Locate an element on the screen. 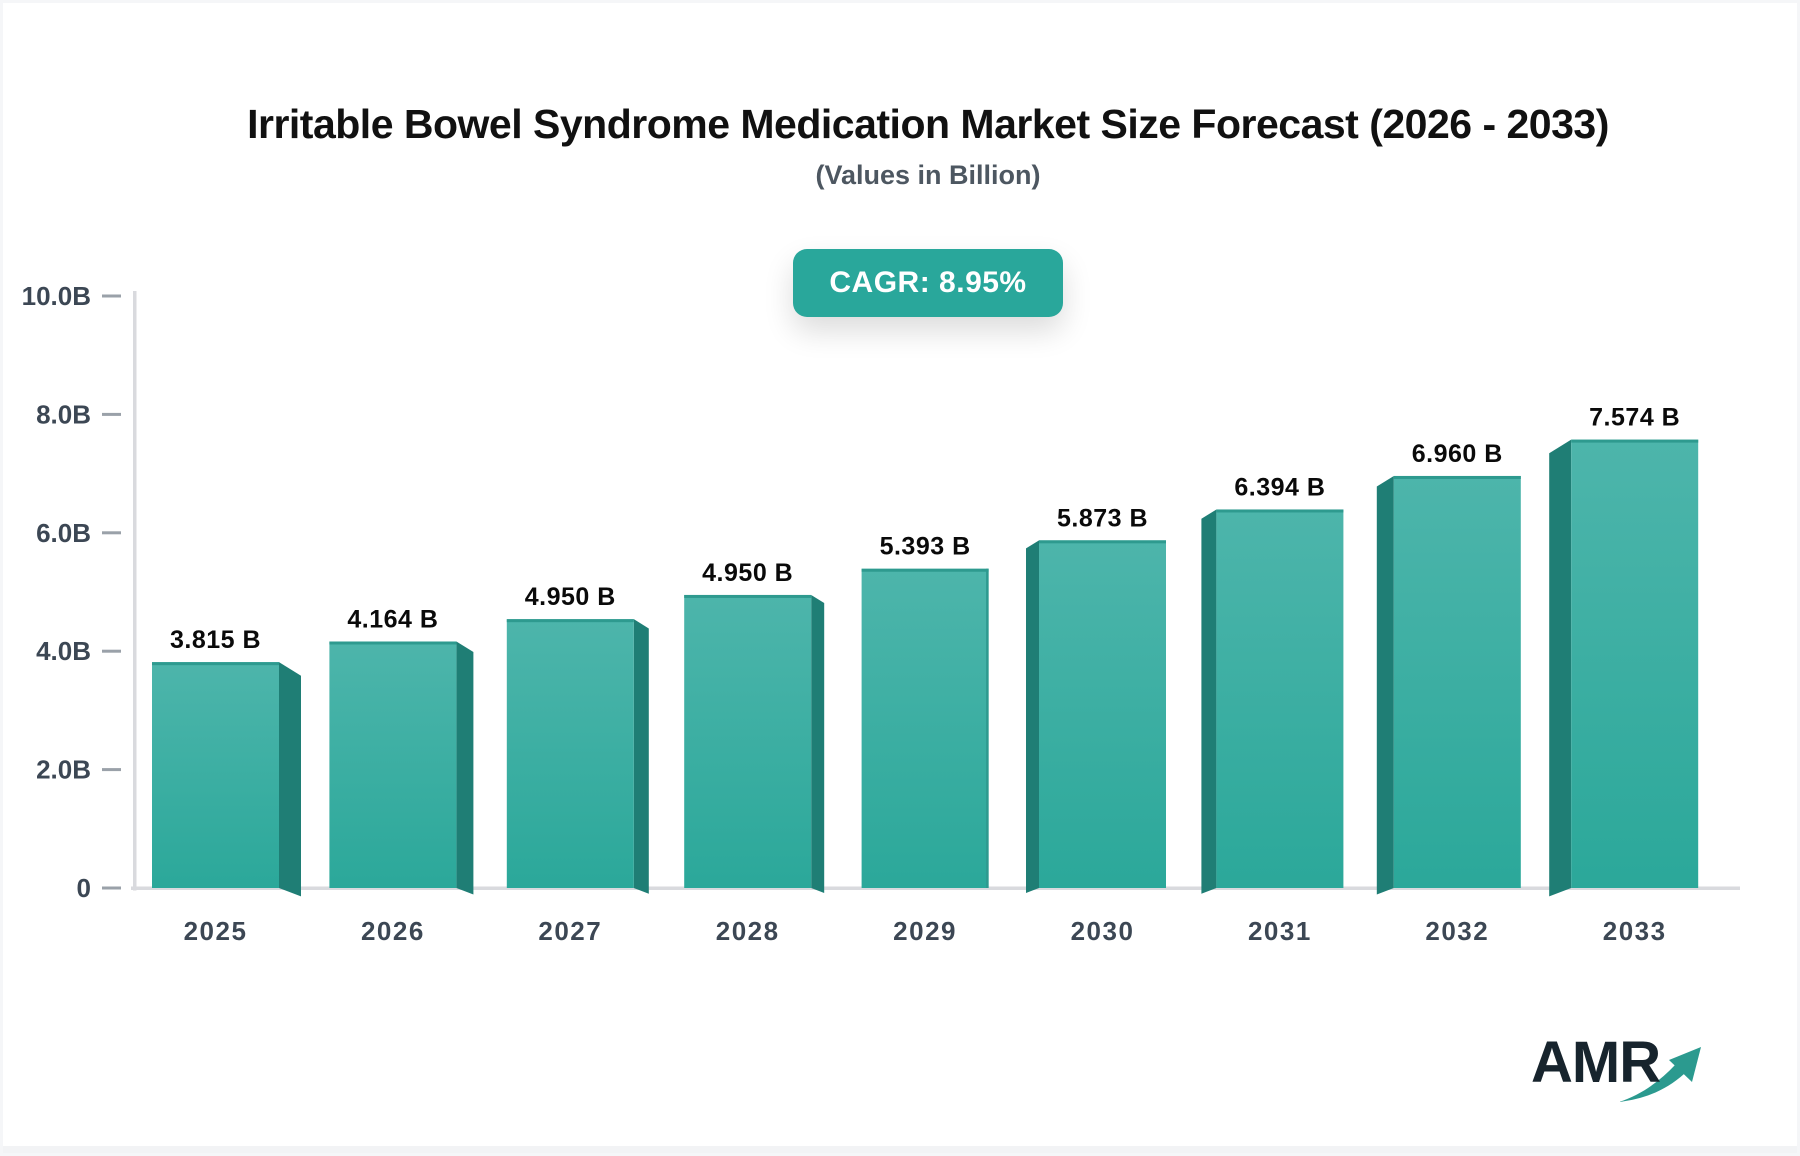 The width and height of the screenshot is (1800, 1156). x-axis-label: 2032 is located at coordinates (1457, 931).